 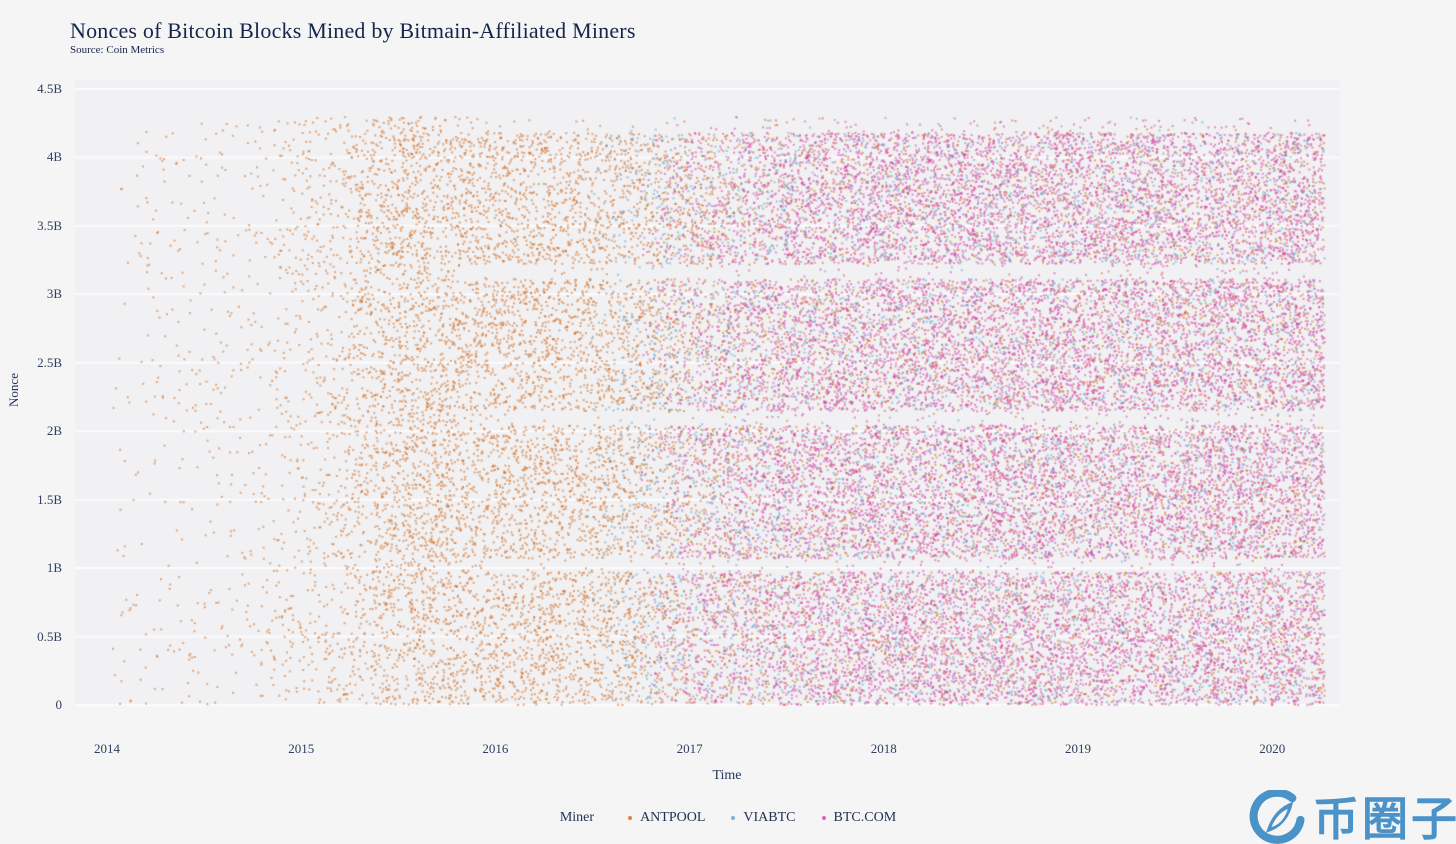 What do you see at coordinates (577, 817) in the screenshot?
I see `legend-title: Miner` at bounding box center [577, 817].